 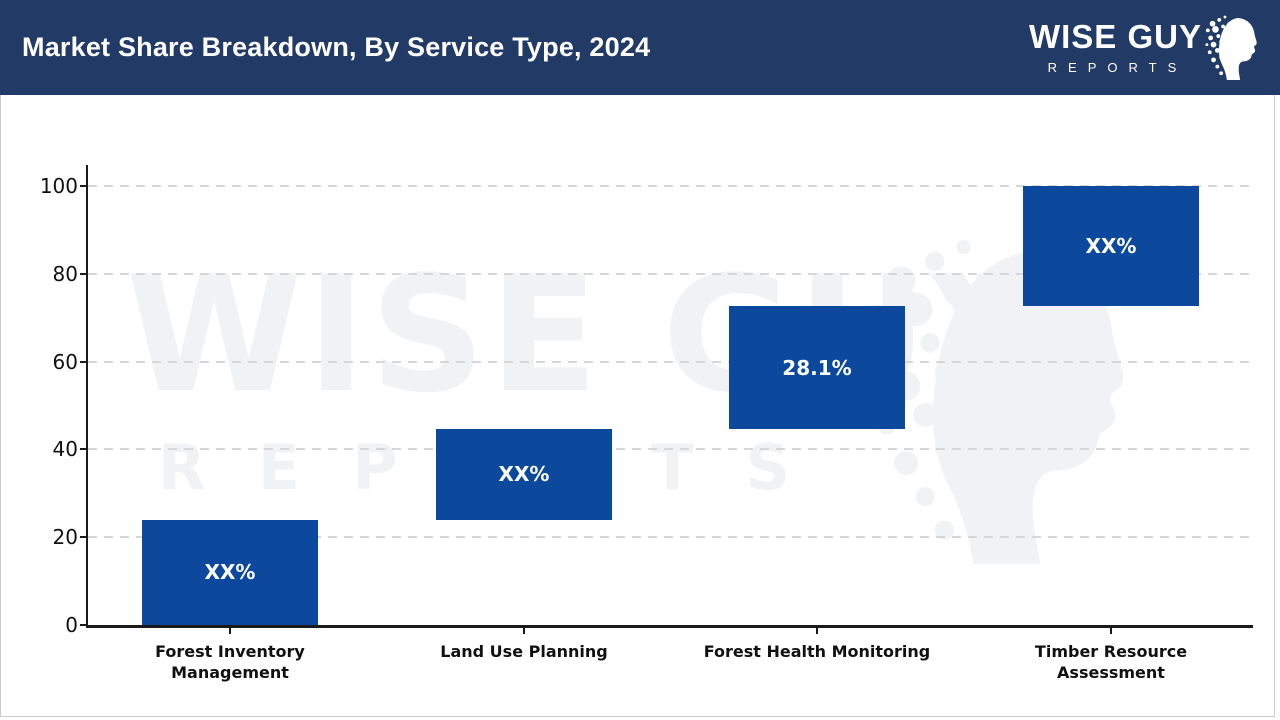 What do you see at coordinates (65, 449) in the screenshot?
I see `y-tick-label: 40` at bounding box center [65, 449].